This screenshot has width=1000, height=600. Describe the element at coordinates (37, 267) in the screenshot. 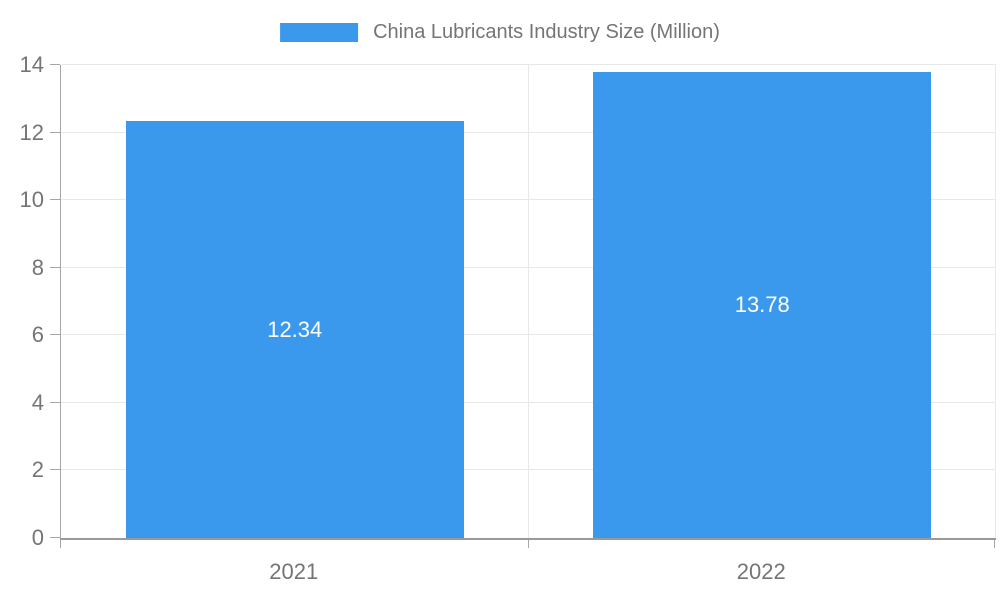

I see `y-axis-tick-label: 8` at that location.